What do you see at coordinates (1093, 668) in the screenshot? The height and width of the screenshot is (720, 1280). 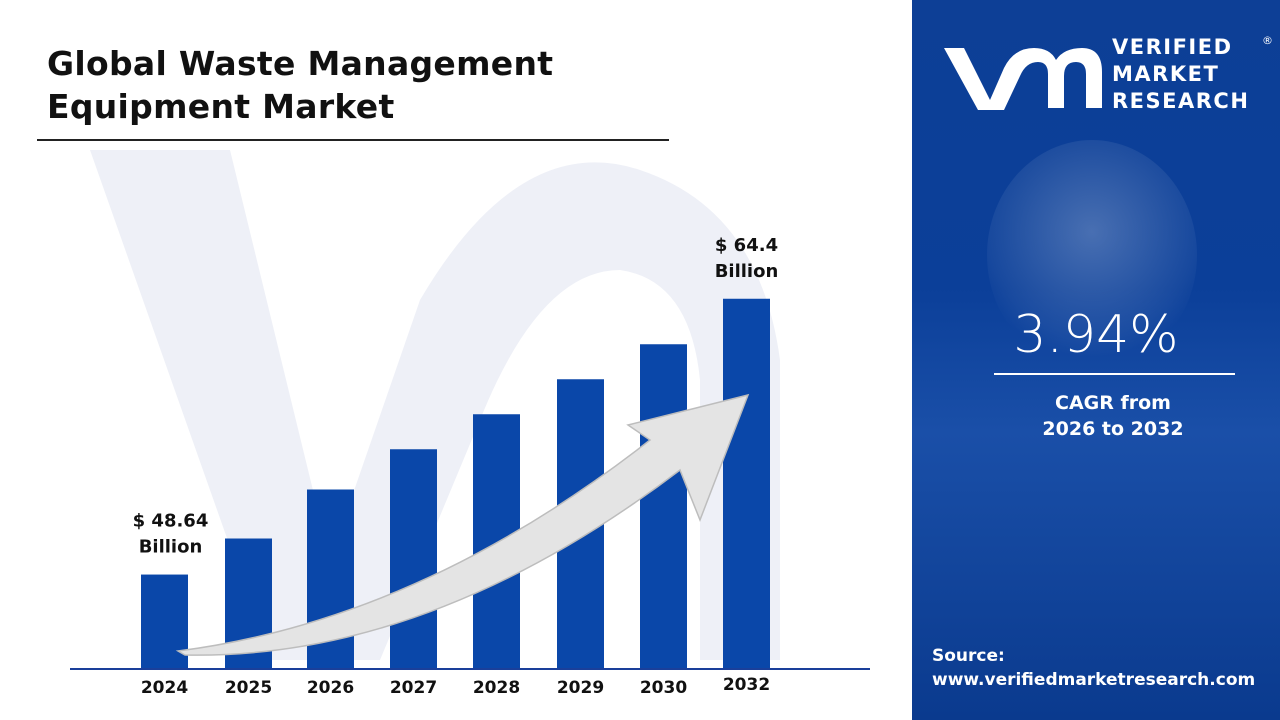 I see `source: Source: www.verifiedmarketresearch.com` at bounding box center [1093, 668].